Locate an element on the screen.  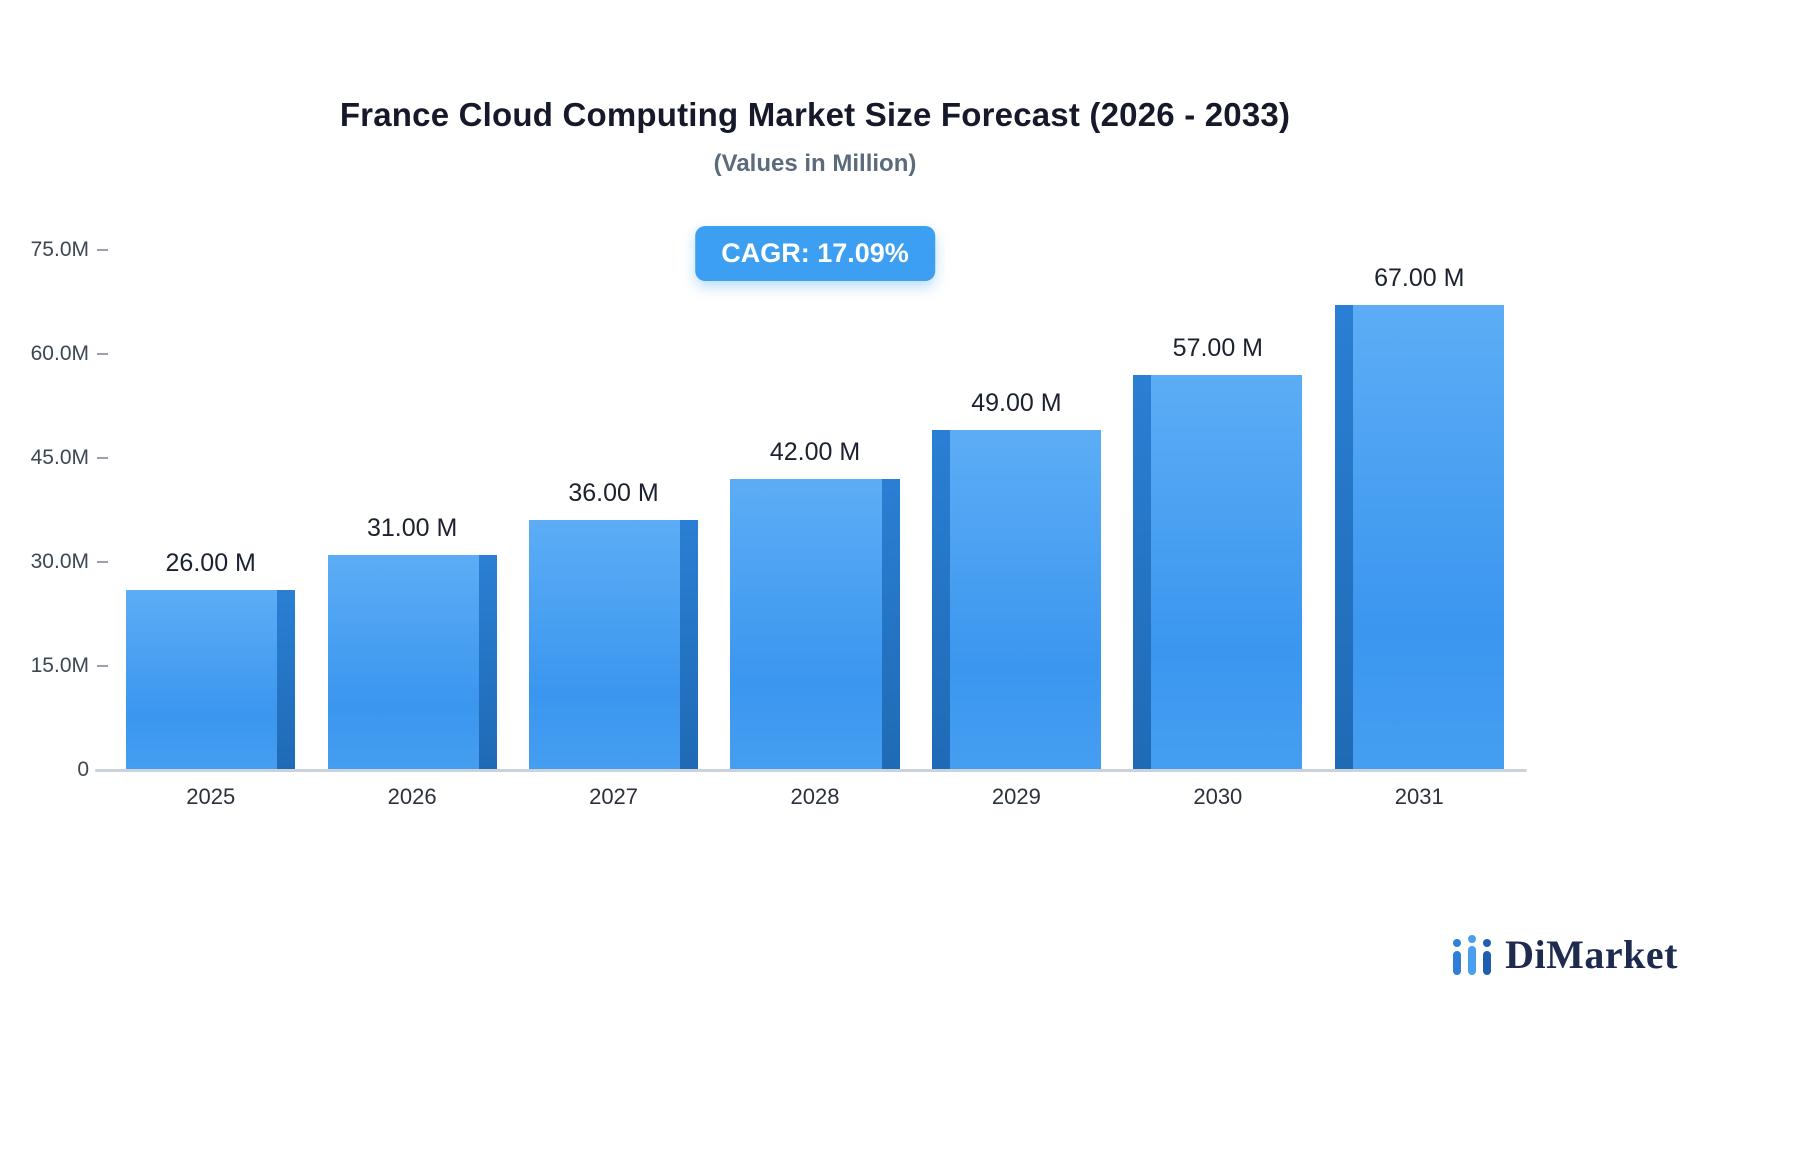
x-tick-label: 2028 is located at coordinates (815, 796).